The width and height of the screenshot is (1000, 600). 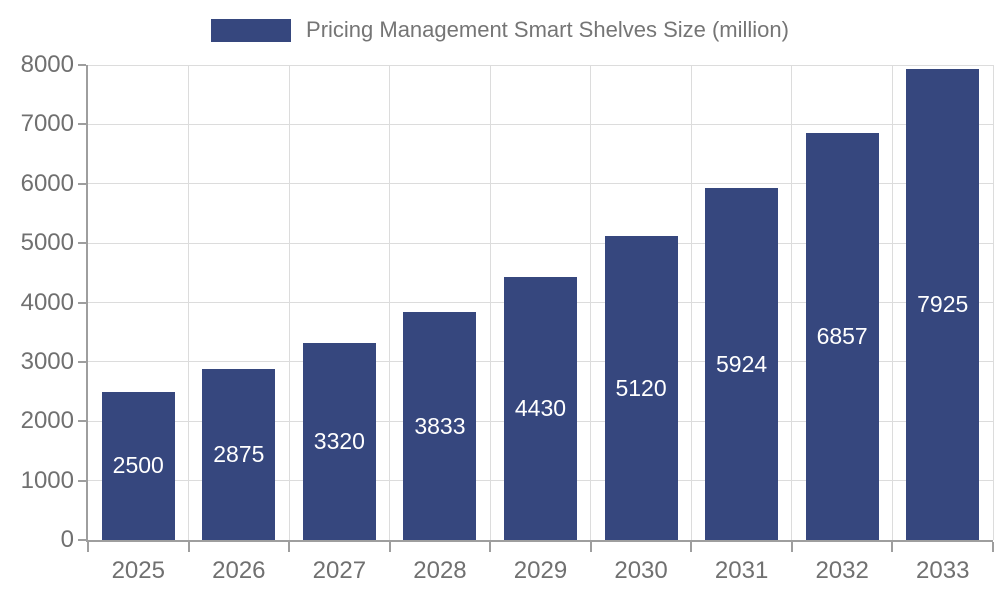 I want to click on x-tick-label: 2027, so click(x=339, y=570).